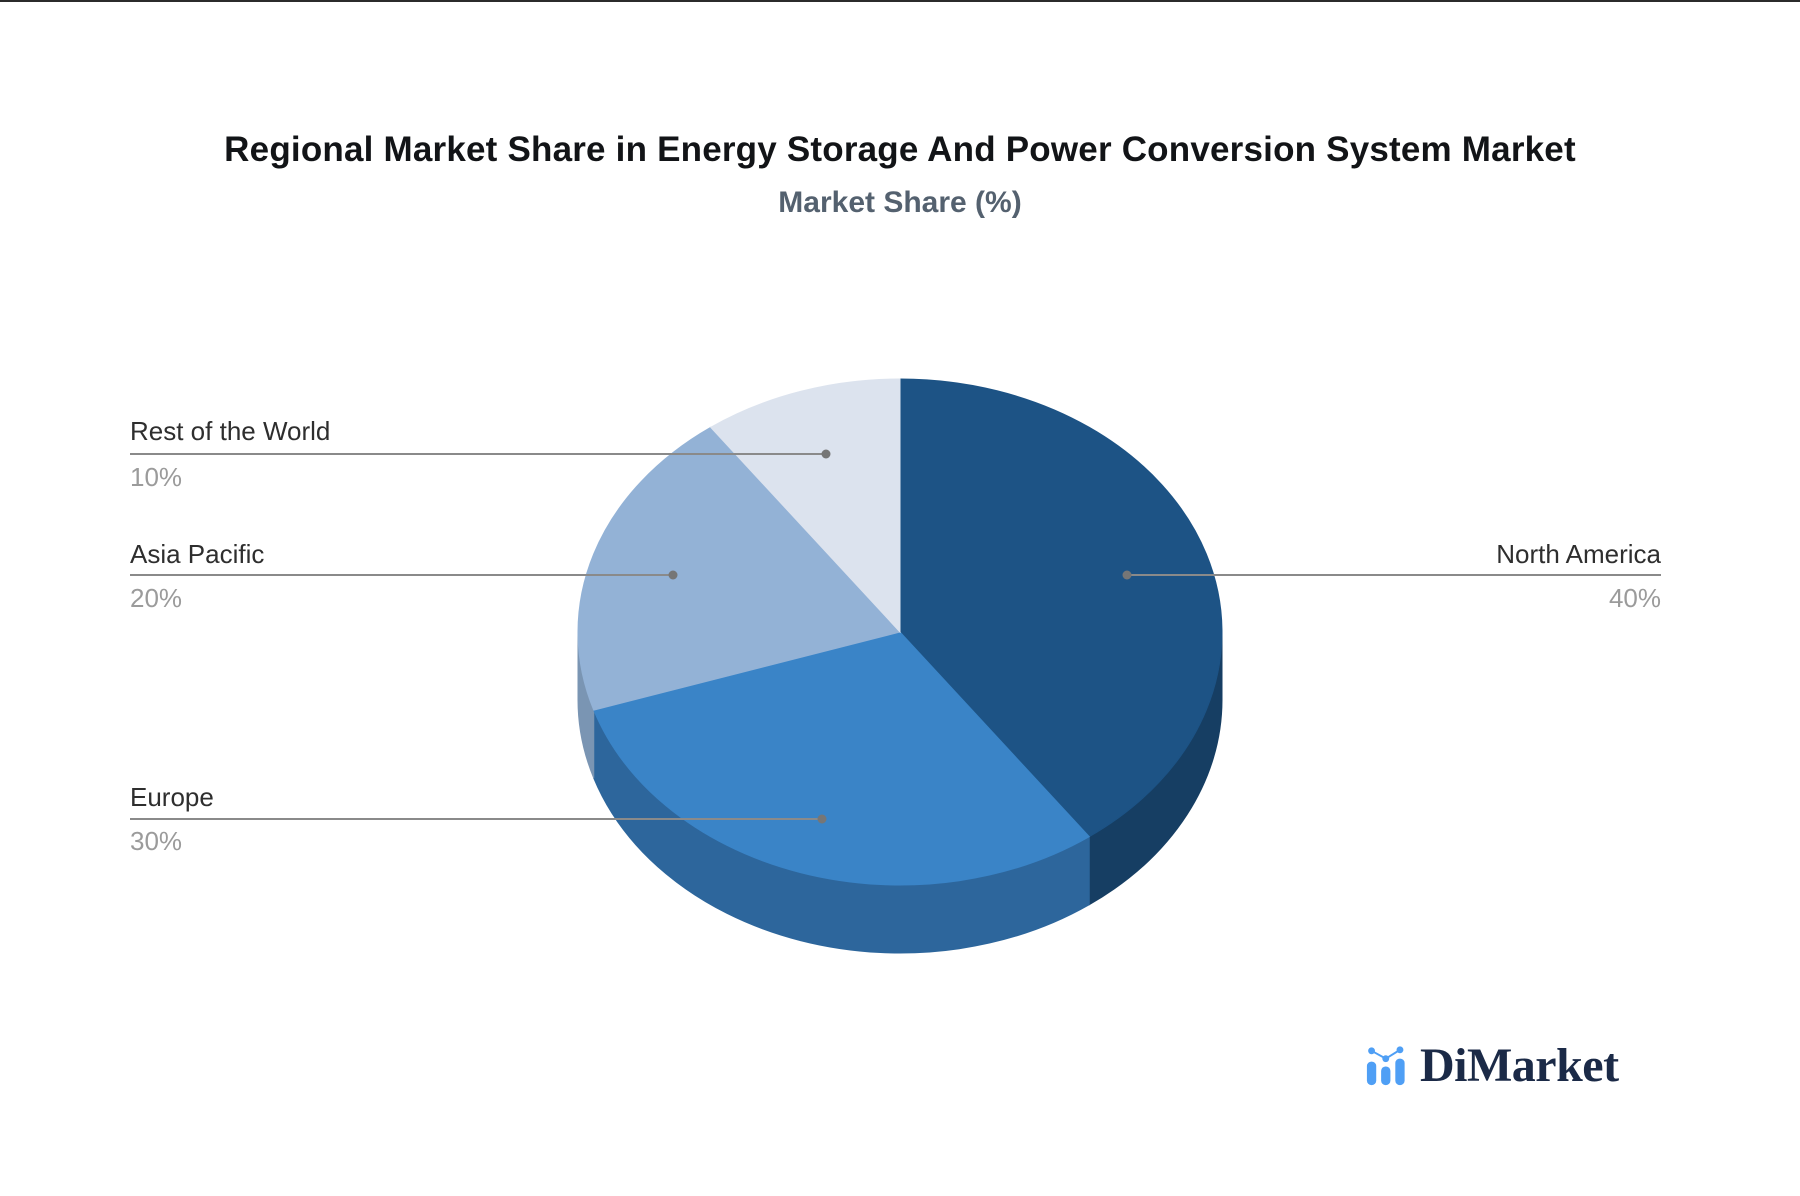 This screenshot has height=1196, width=1800. I want to click on leader-dot-north-america, so click(1127, 575).